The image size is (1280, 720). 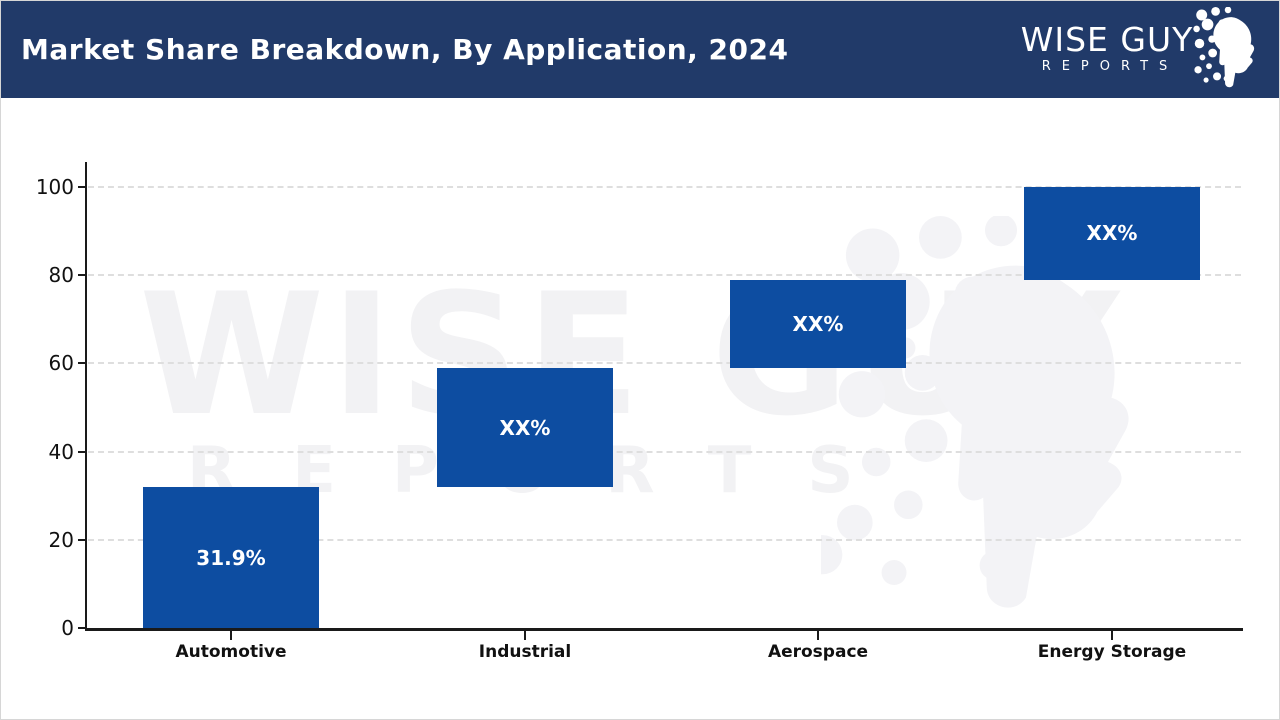 I want to click on bar-energy-storage: XX%, so click(x=1112, y=233).